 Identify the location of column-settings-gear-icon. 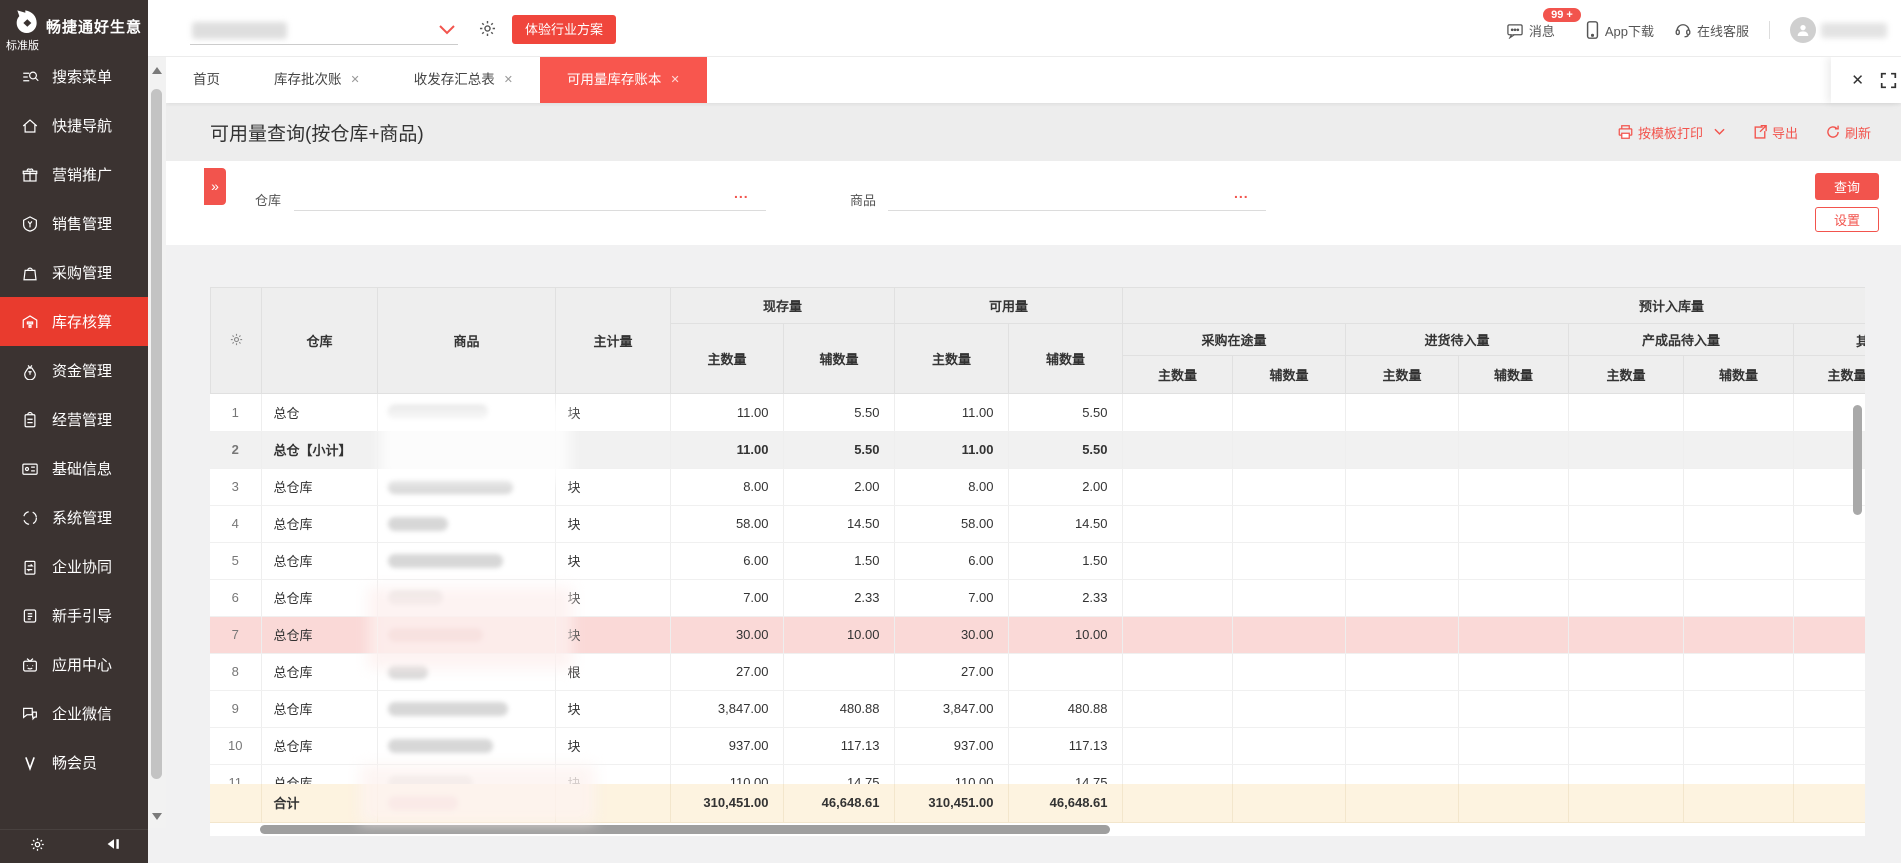
(236, 340).